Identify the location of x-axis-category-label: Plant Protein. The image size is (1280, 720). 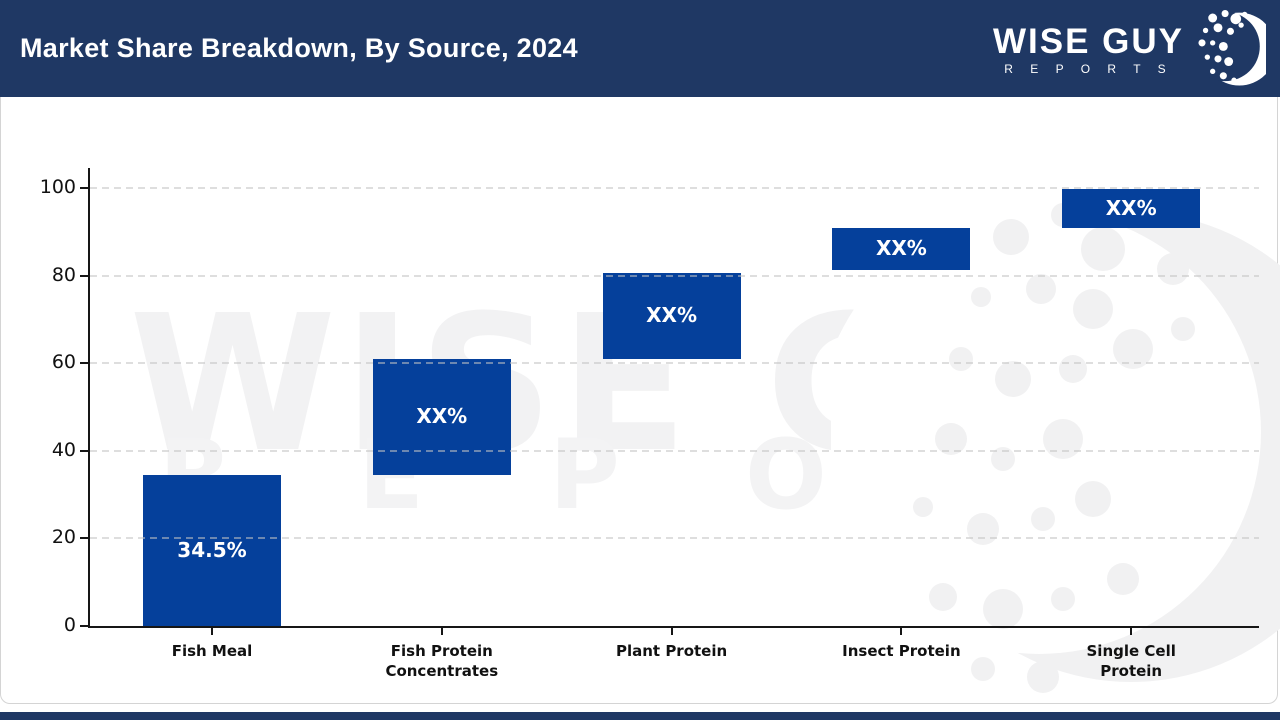
(672, 651).